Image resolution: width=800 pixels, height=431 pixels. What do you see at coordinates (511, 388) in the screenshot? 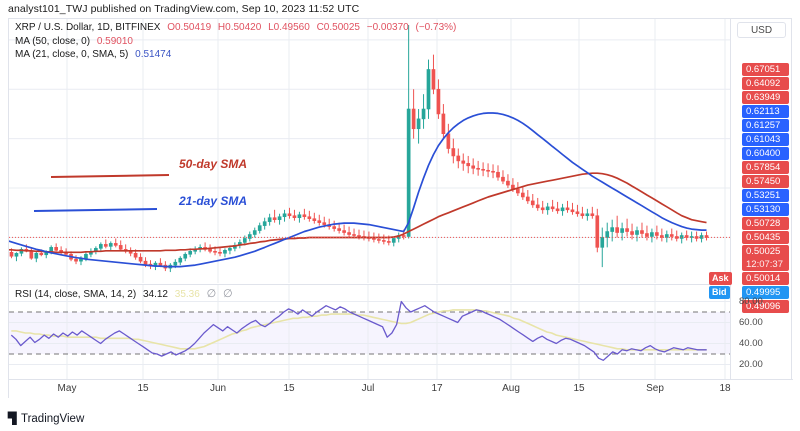
I see `time-axis-label: Aug` at bounding box center [511, 388].